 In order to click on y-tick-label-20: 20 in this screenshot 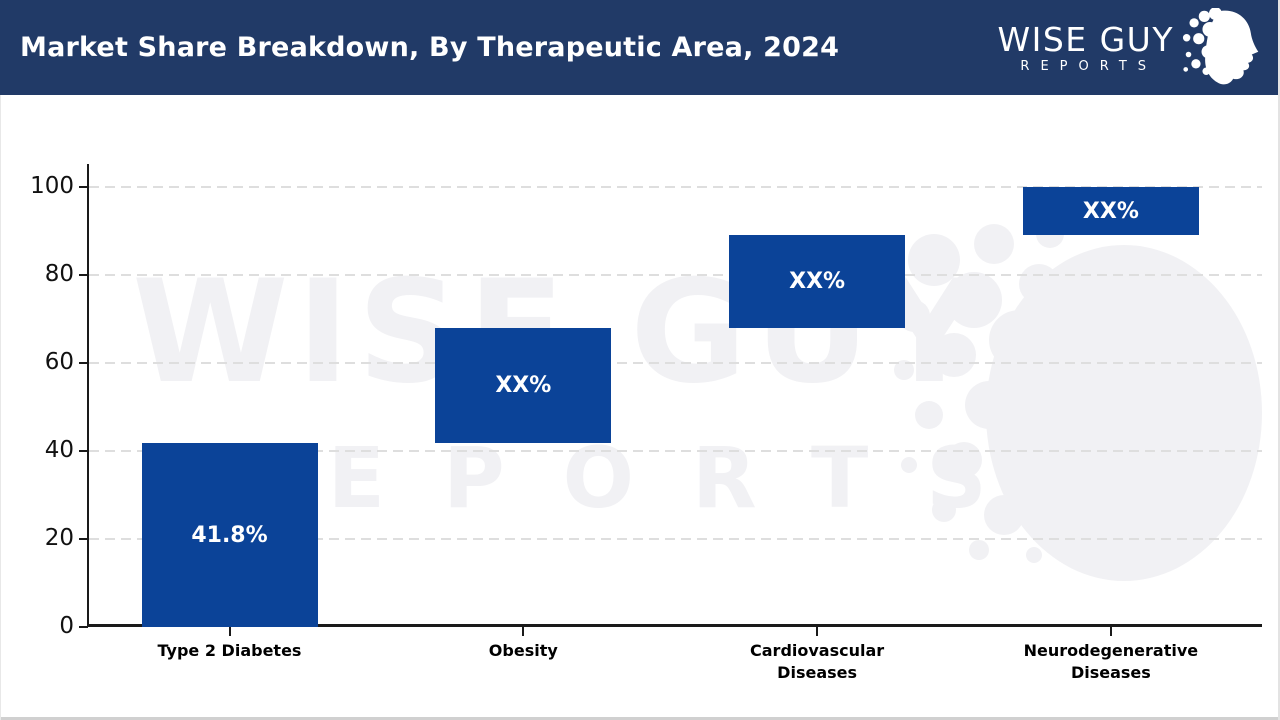, I will do `click(59, 538)`.